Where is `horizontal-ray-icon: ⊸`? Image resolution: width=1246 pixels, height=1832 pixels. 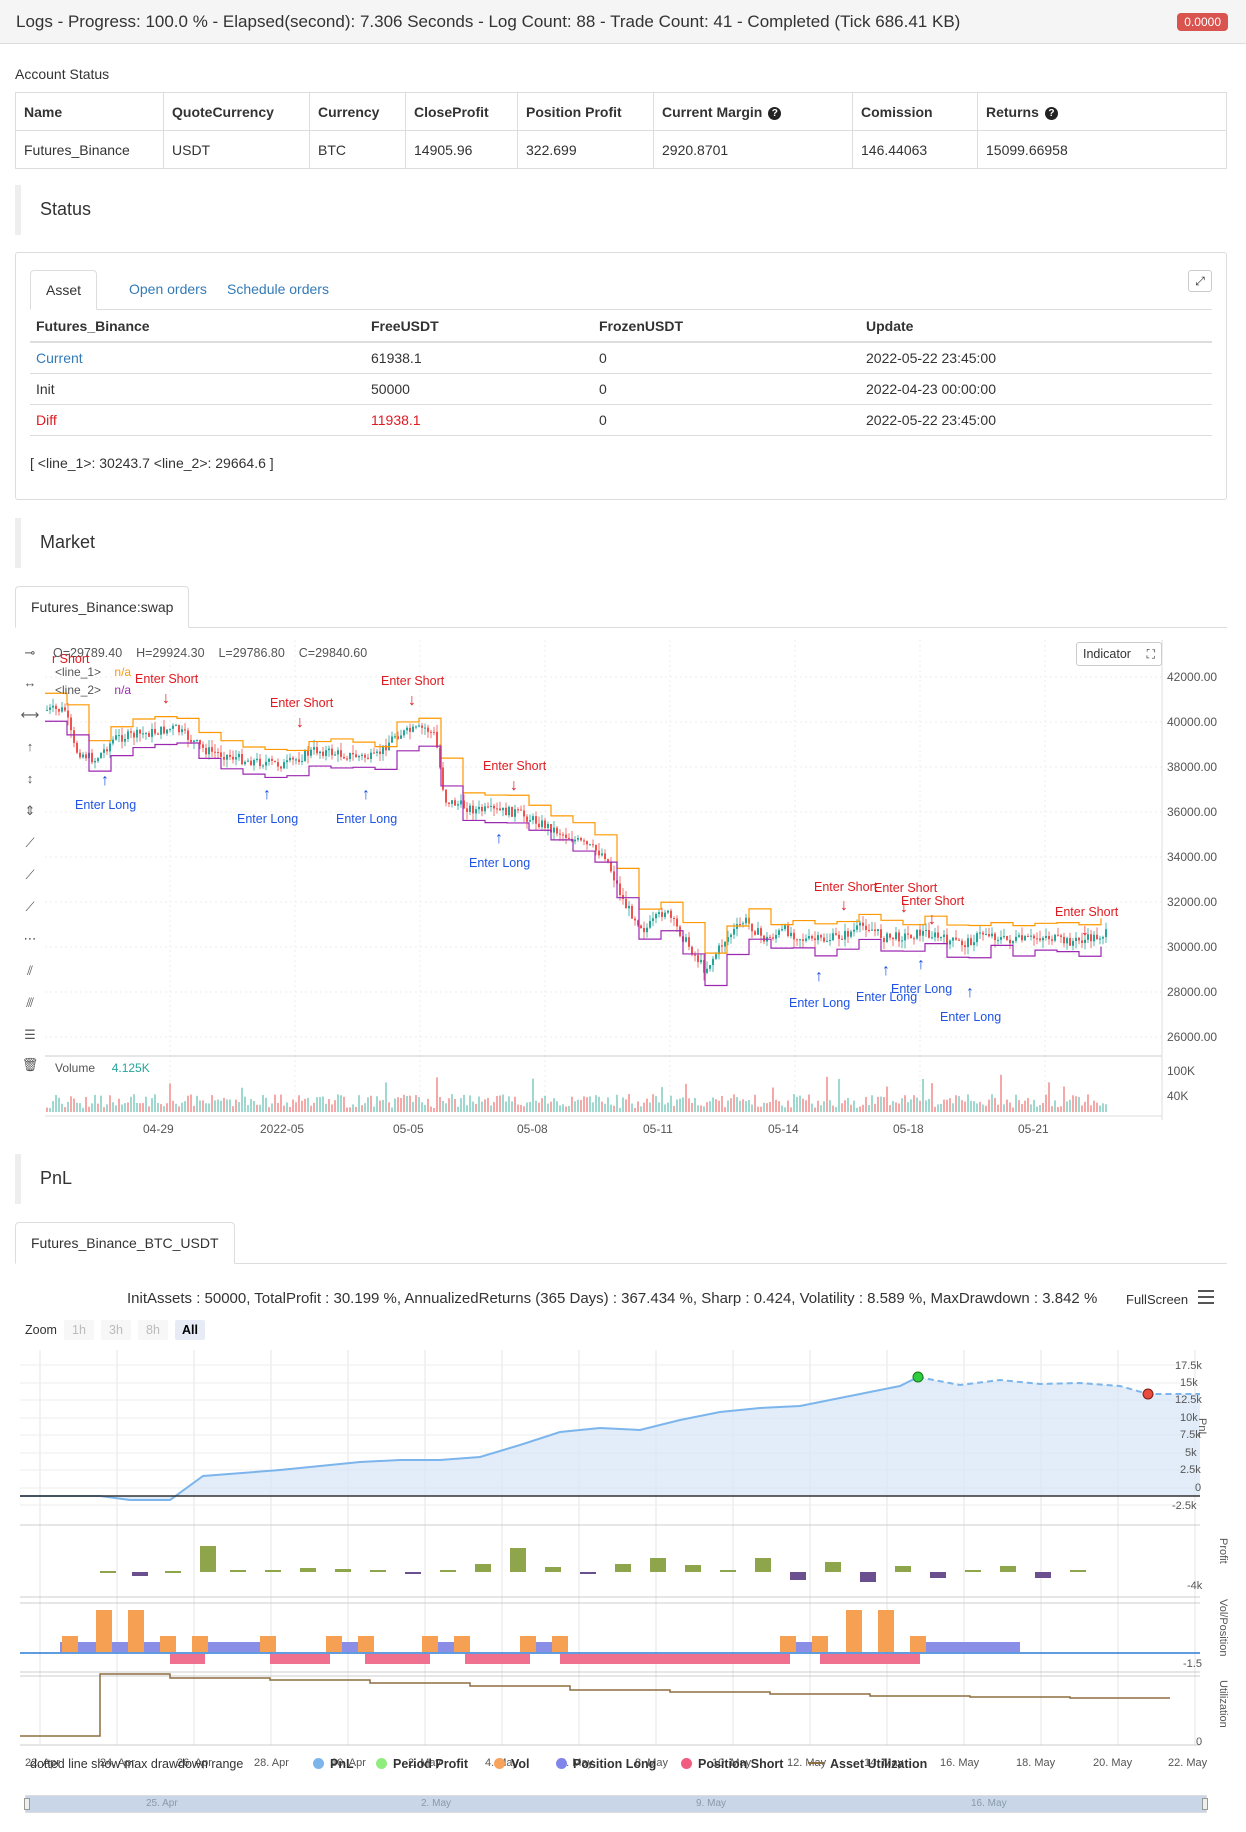 horizontal-ray-icon: ⊸ is located at coordinates (30, 652).